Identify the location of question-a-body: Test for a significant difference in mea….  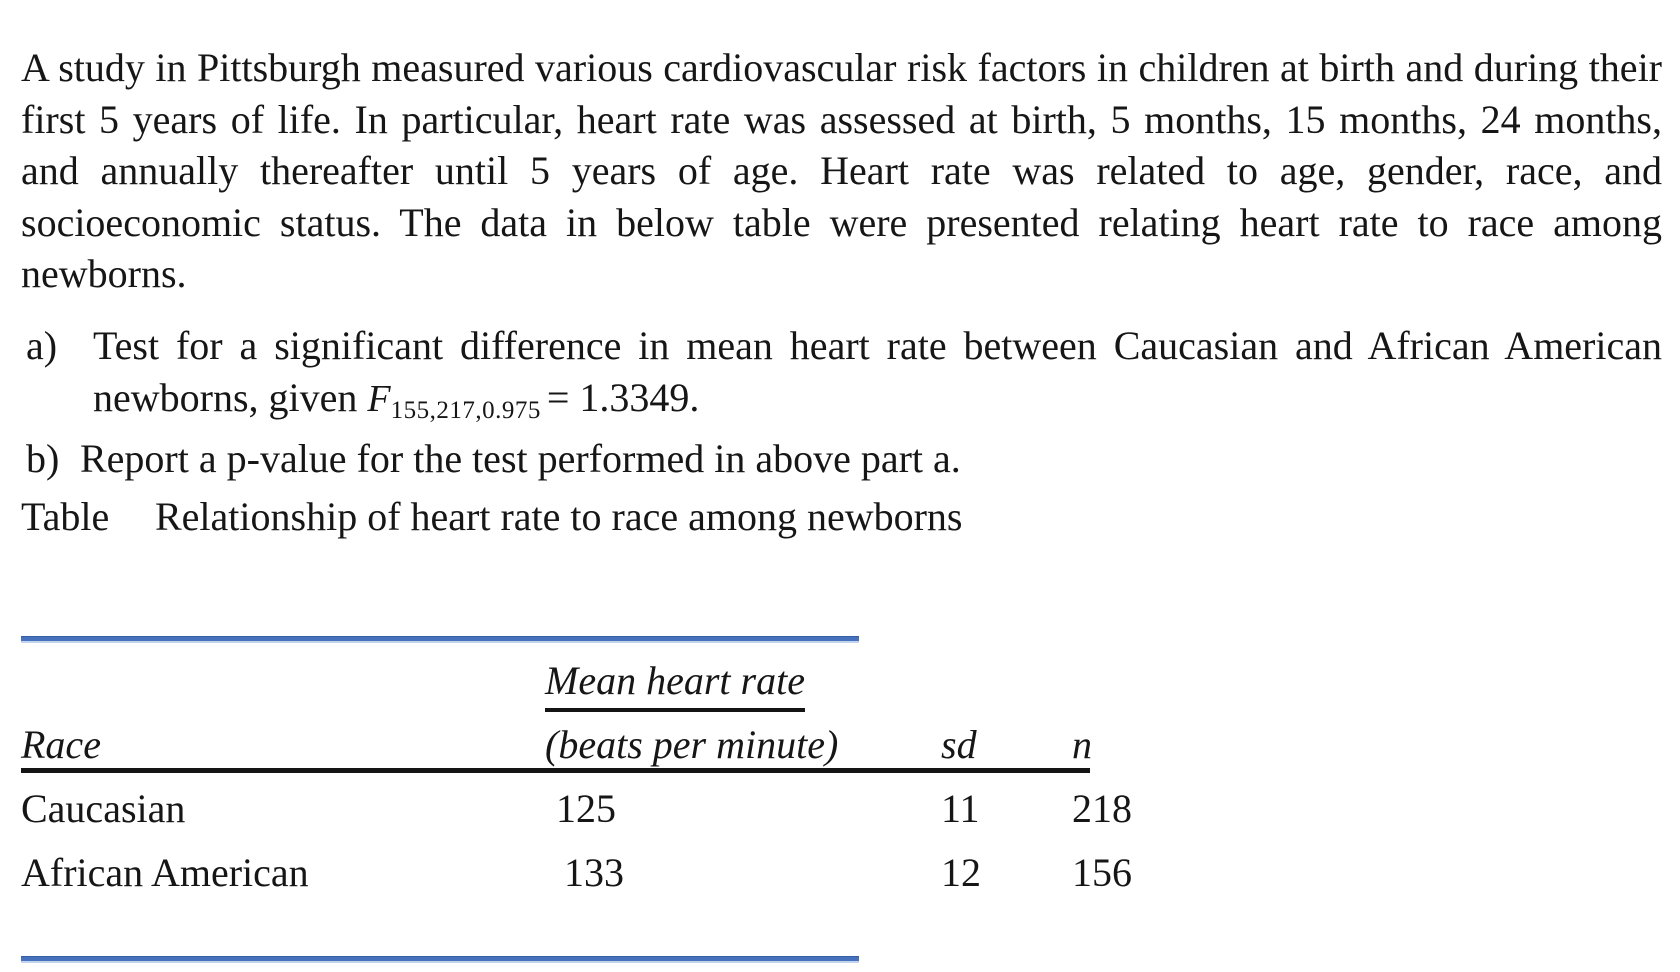
(877, 372).